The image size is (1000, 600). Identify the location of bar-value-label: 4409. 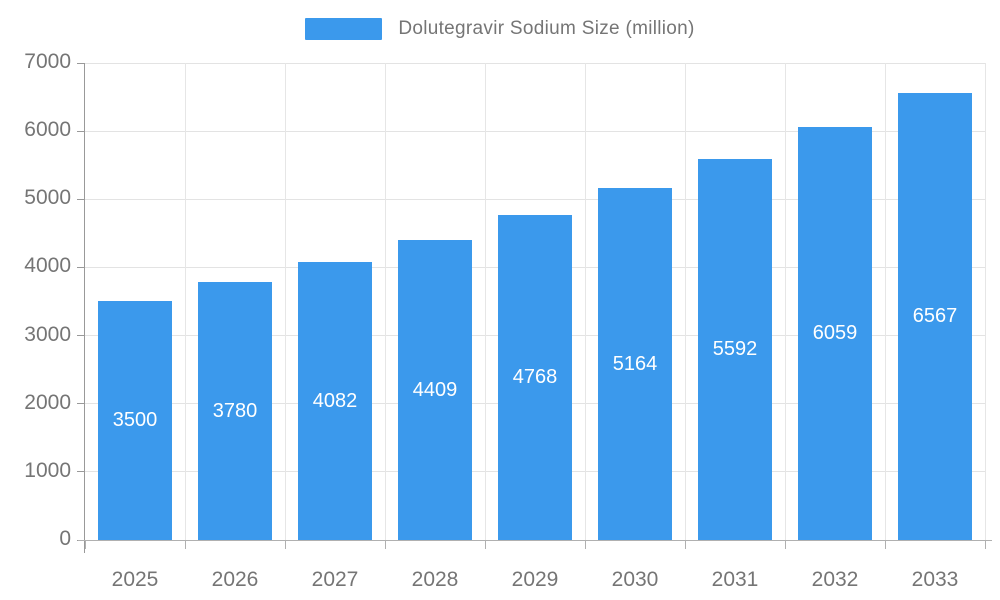
(435, 389).